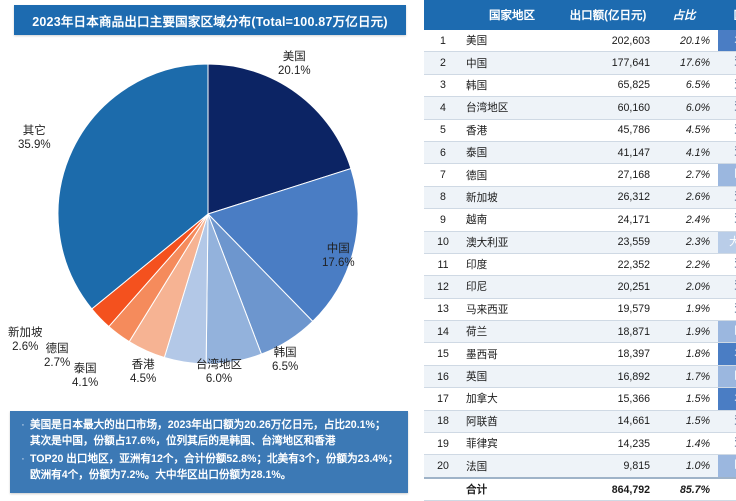  What do you see at coordinates (512, 332) in the screenshot?
I see `cell-country: 荷兰` at bounding box center [512, 332].